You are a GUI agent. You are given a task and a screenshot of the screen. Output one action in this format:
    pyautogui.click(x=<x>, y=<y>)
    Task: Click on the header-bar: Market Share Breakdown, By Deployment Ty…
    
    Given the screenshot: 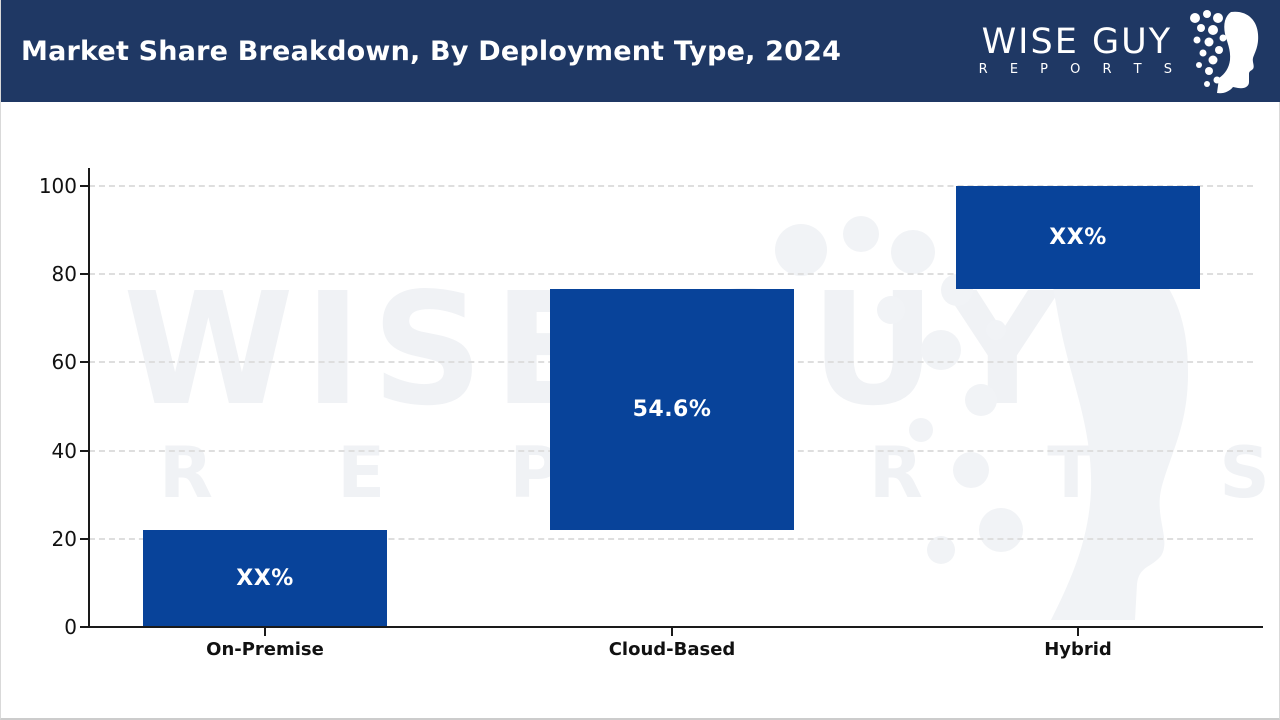 What is the action you would take?
    pyautogui.click(x=640, y=51)
    